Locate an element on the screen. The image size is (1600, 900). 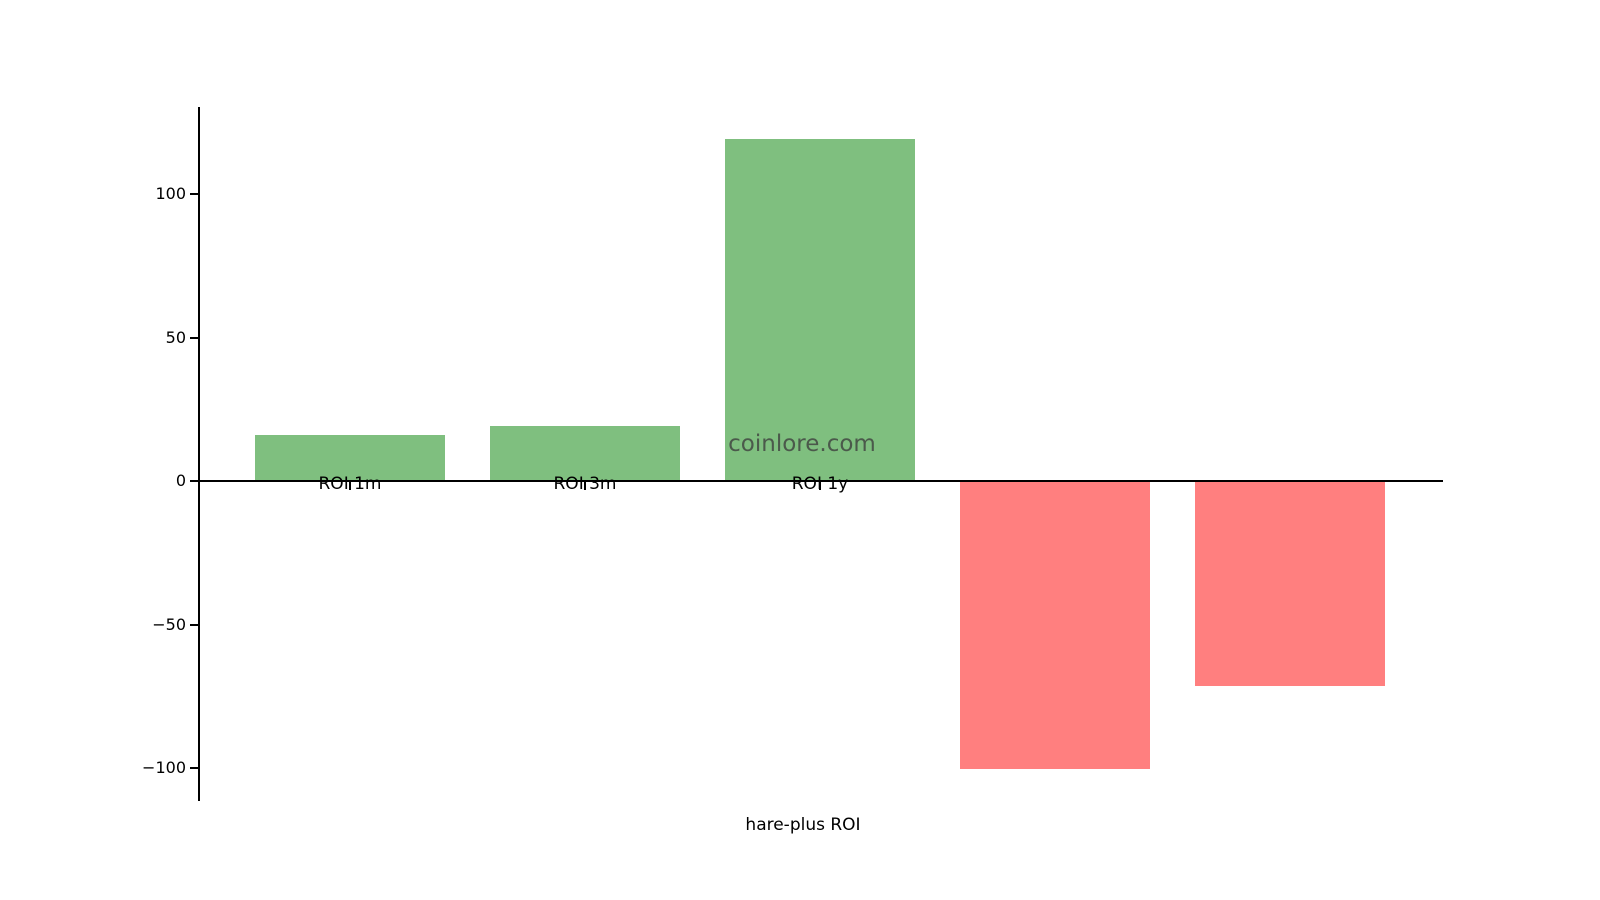
chart-bar-roi-3m is located at coordinates (585, 453).